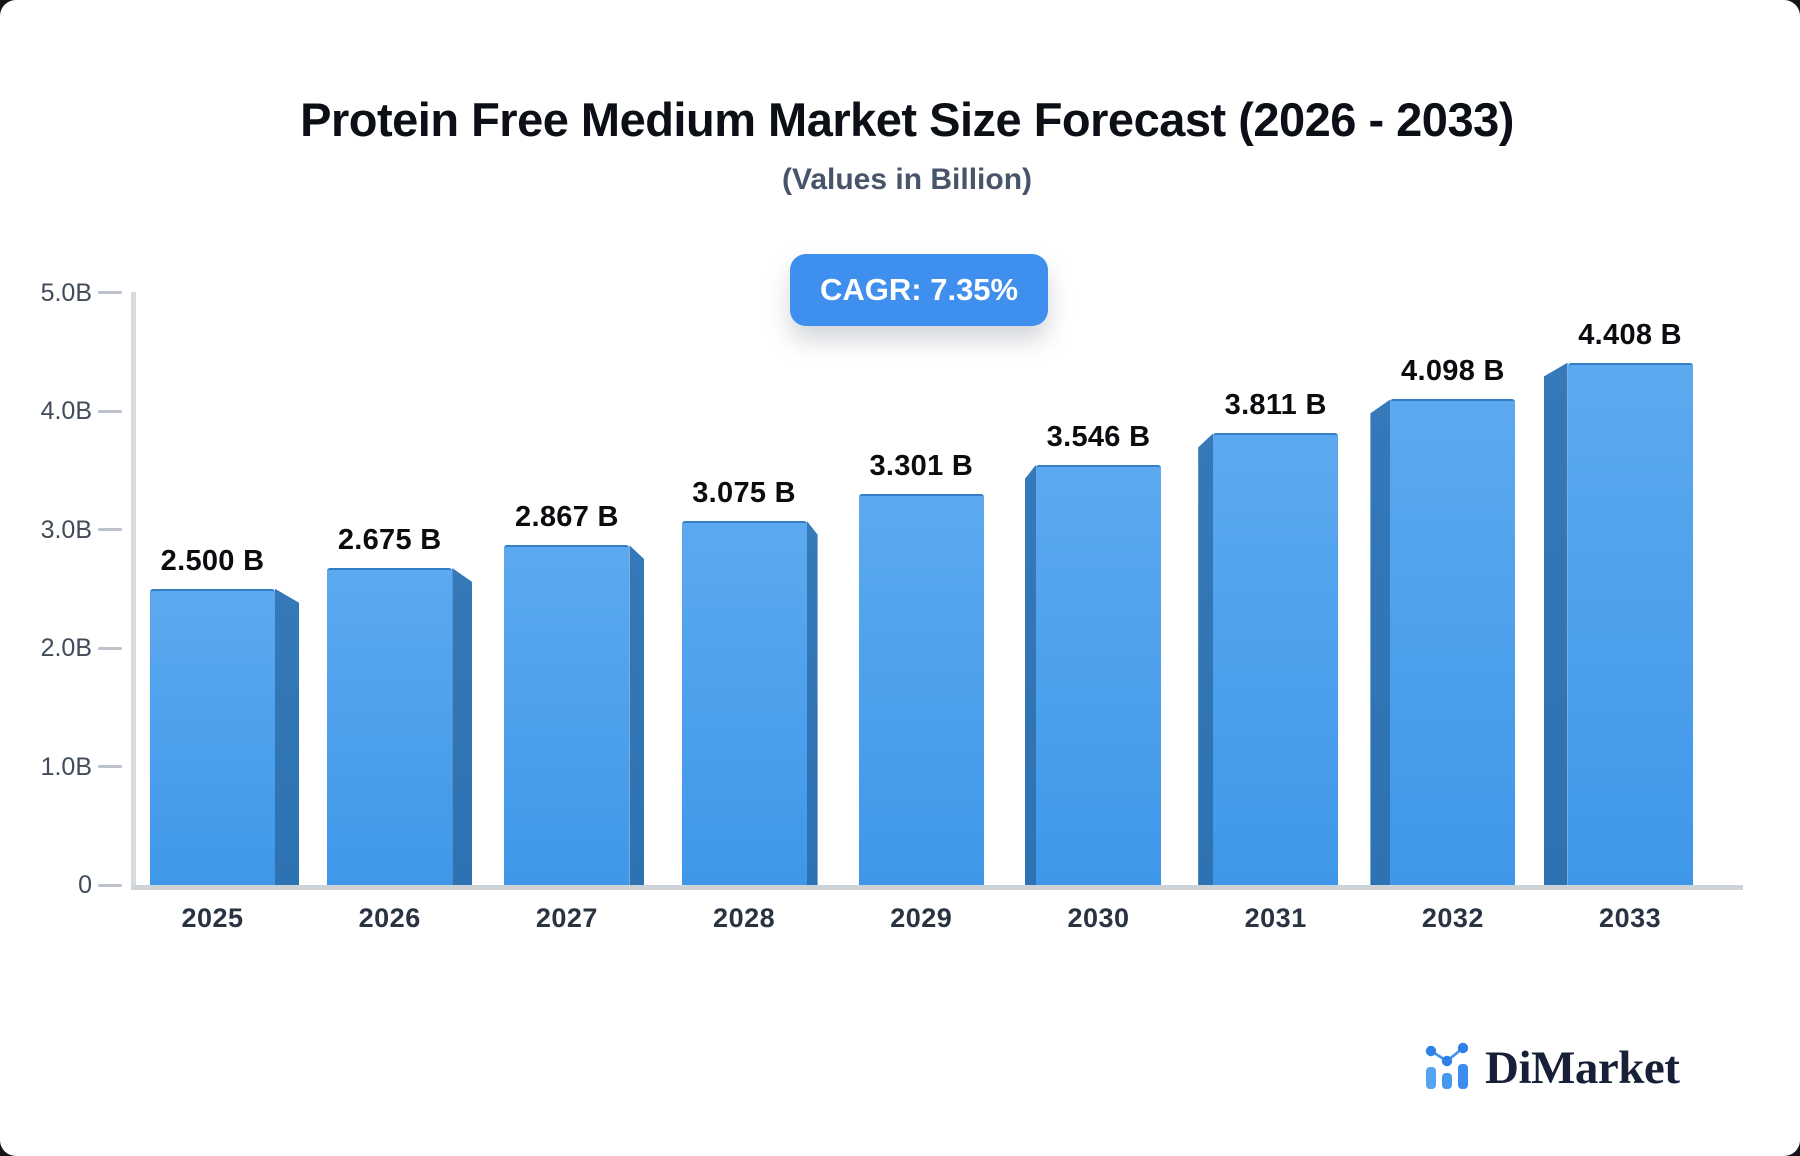  What do you see at coordinates (66, 411) in the screenshot?
I see `y-tick-label: 4.0B` at bounding box center [66, 411].